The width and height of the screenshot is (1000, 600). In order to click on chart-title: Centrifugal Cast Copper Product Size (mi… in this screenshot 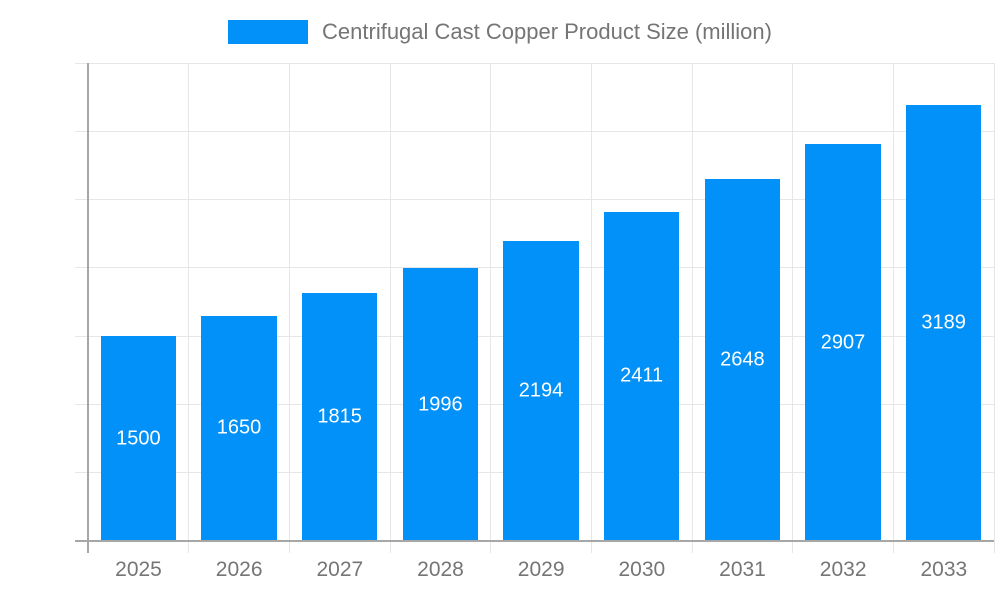, I will do `click(547, 31)`.